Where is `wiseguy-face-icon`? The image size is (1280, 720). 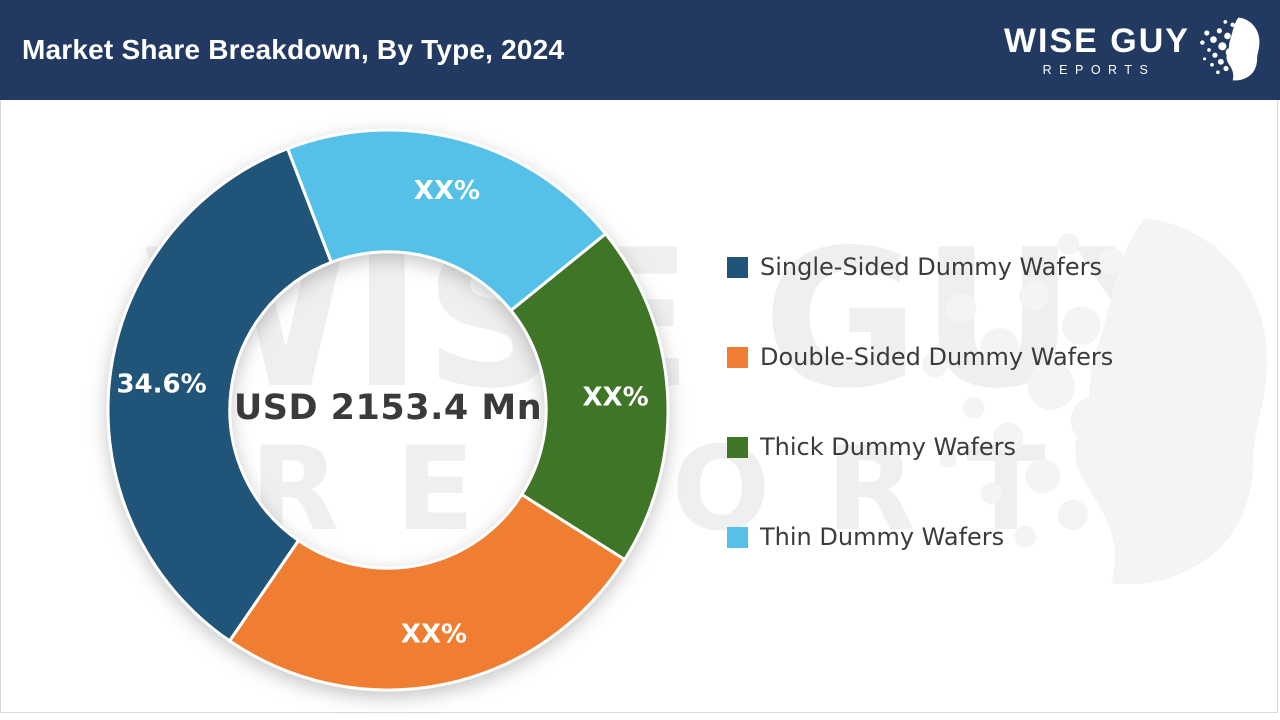
wiseguy-face-icon is located at coordinates (1229, 50).